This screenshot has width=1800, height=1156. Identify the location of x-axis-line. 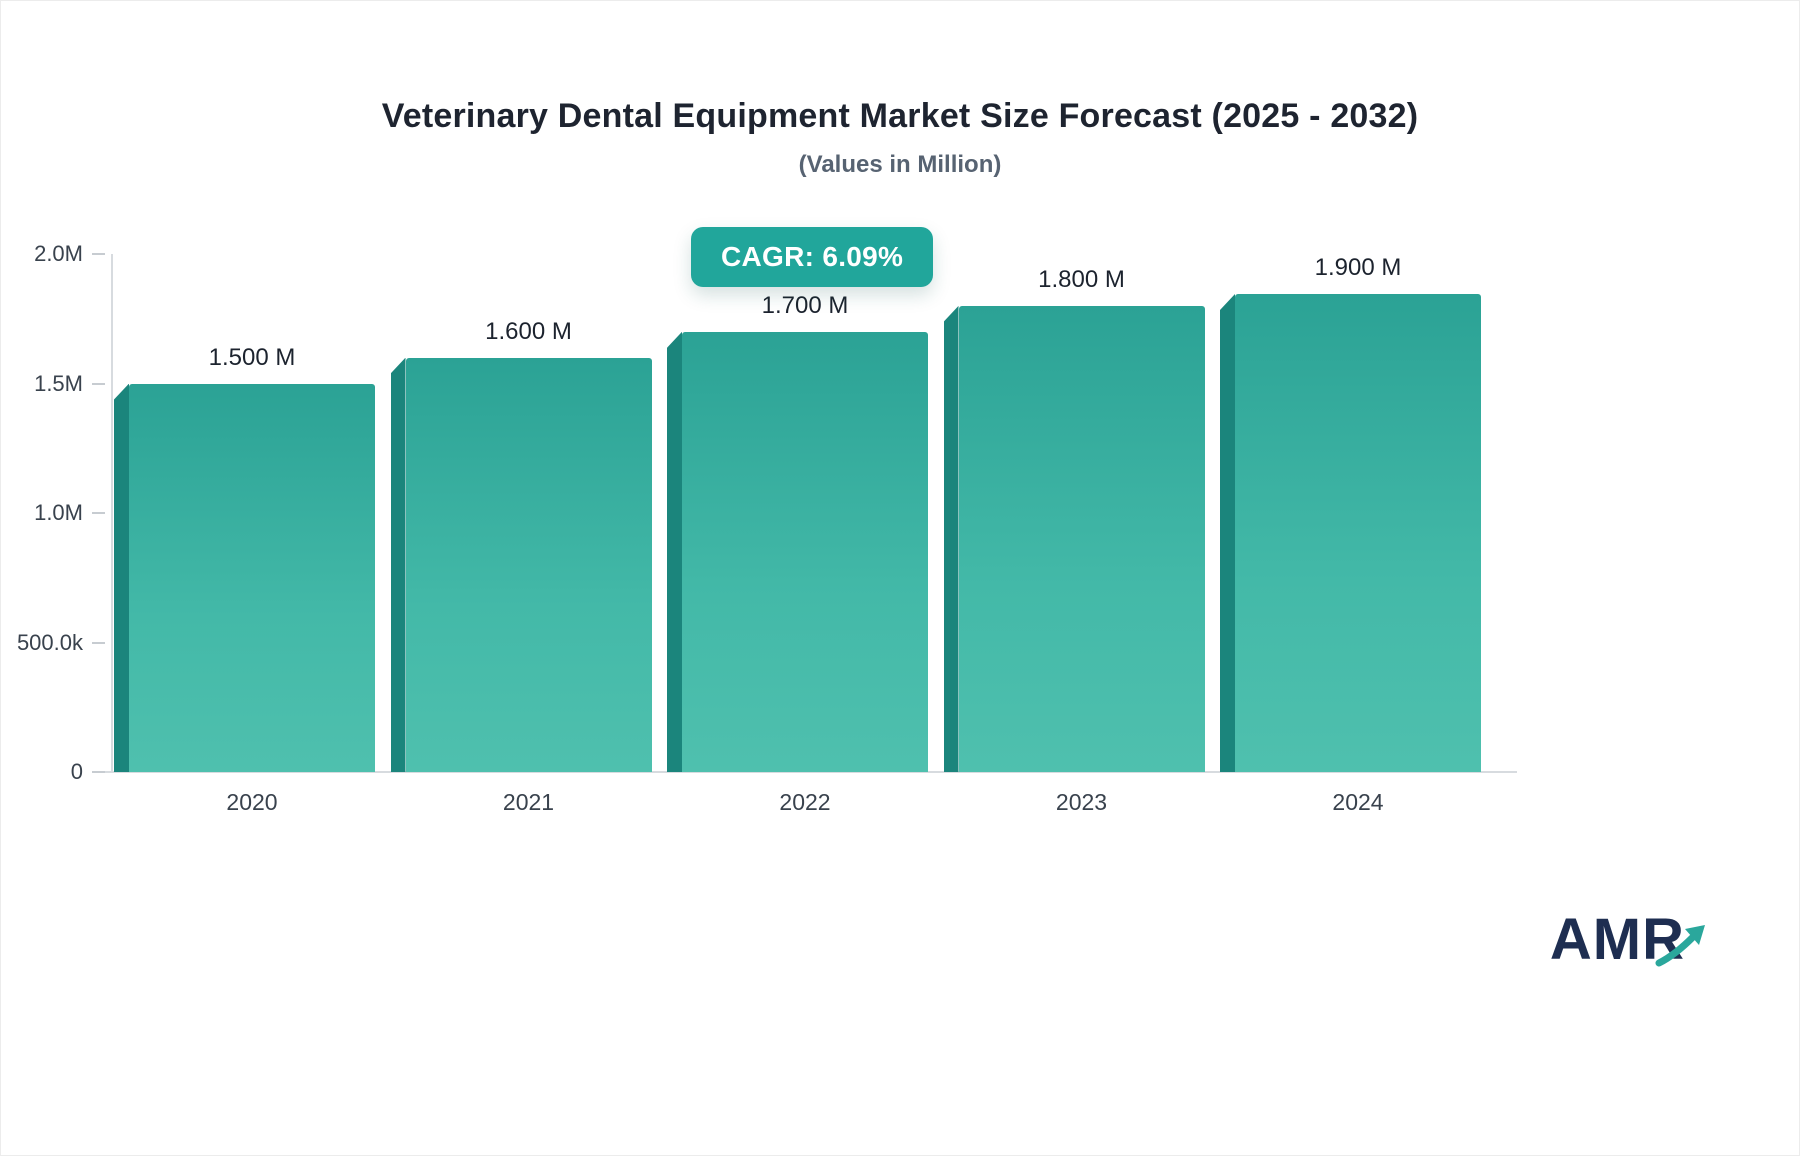
(811, 772).